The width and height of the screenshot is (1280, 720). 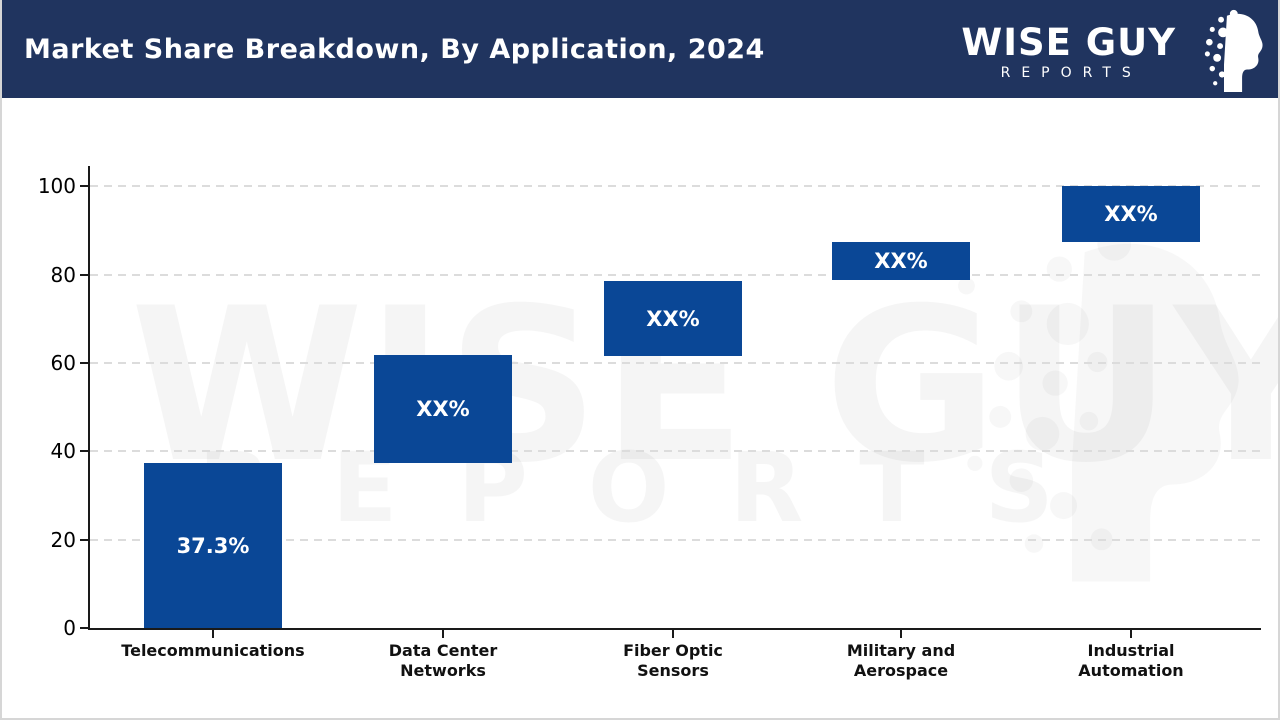 What do you see at coordinates (674, 629) in the screenshot?
I see `x-axis-line` at bounding box center [674, 629].